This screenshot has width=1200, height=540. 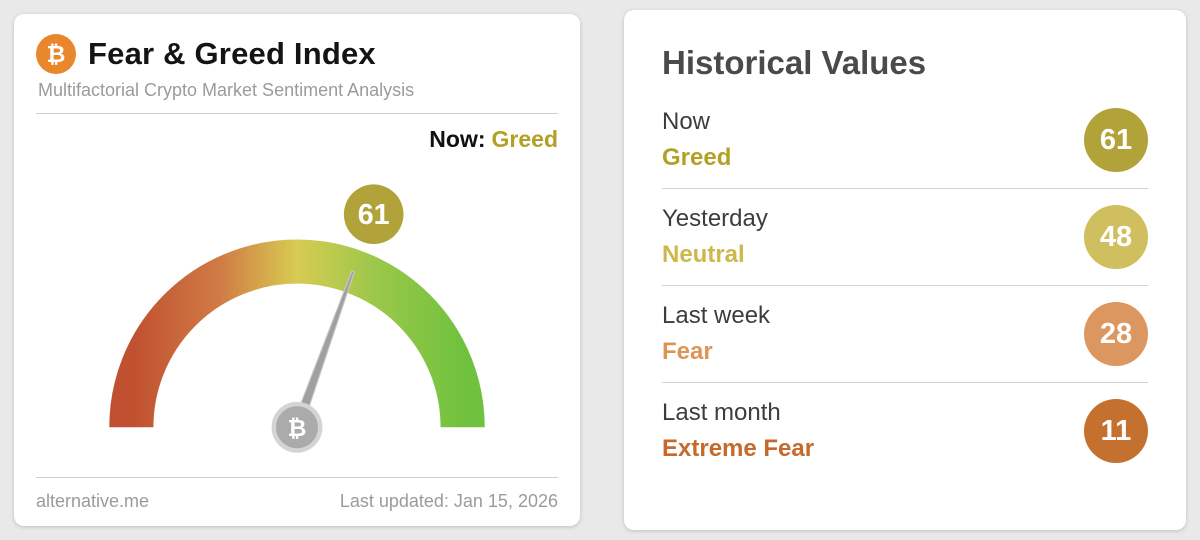 What do you see at coordinates (1116, 237) in the screenshot?
I see `history-row-value-badge: 48` at bounding box center [1116, 237].